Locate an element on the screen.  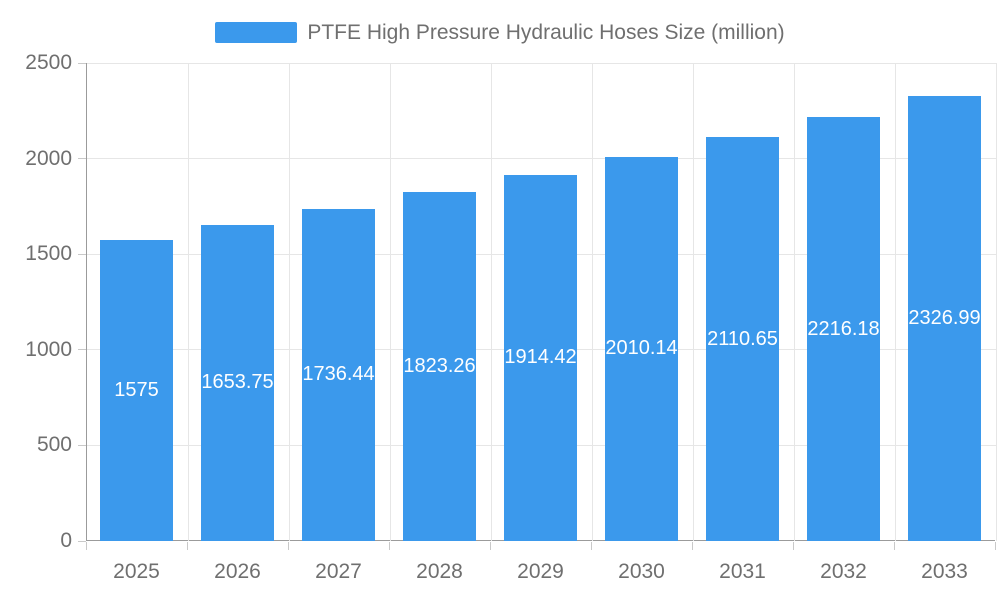
bar: 1736.44 is located at coordinates (338, 374).